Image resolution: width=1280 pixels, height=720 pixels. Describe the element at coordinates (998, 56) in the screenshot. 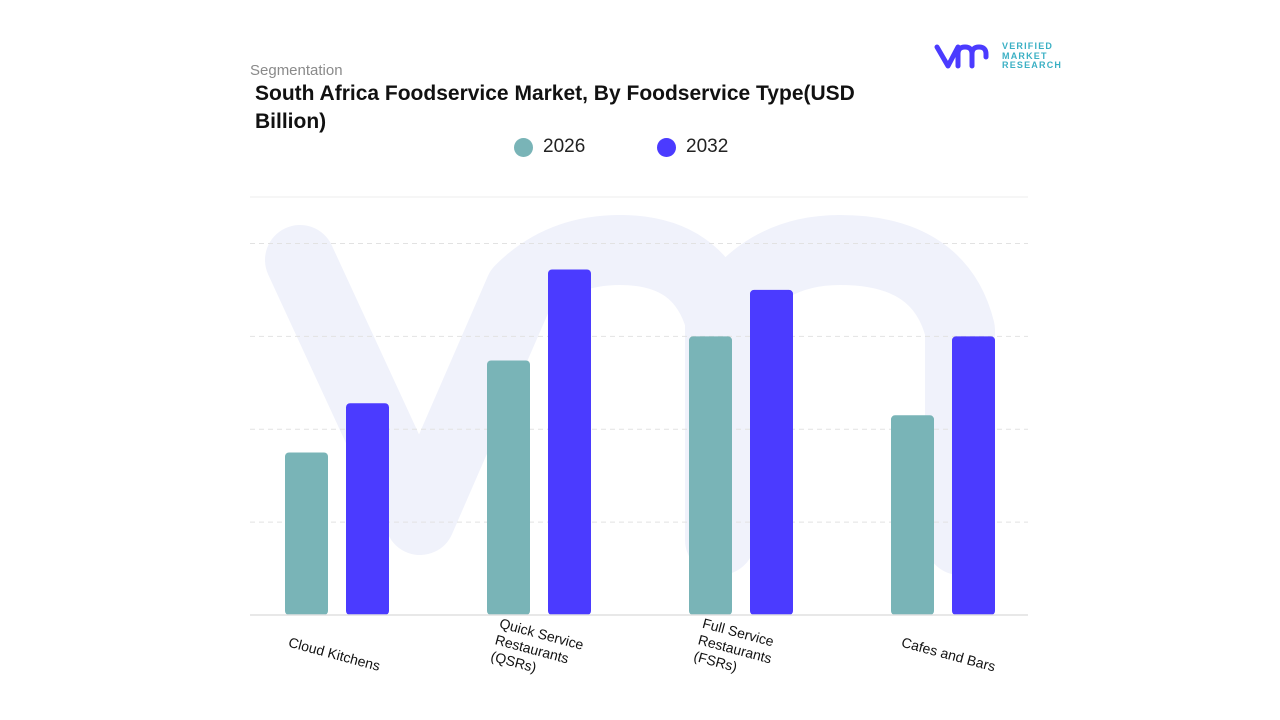

I see `vmr-logo: VERIFIED MARKET RESEARCH` at that location.